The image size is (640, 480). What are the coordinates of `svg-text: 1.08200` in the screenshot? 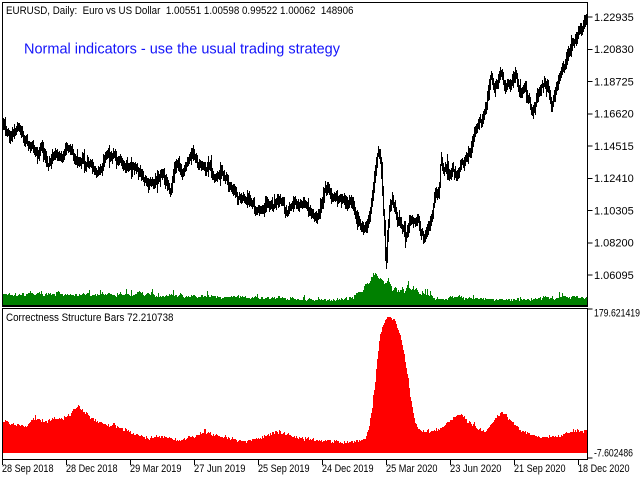 It's located at (614, 244).